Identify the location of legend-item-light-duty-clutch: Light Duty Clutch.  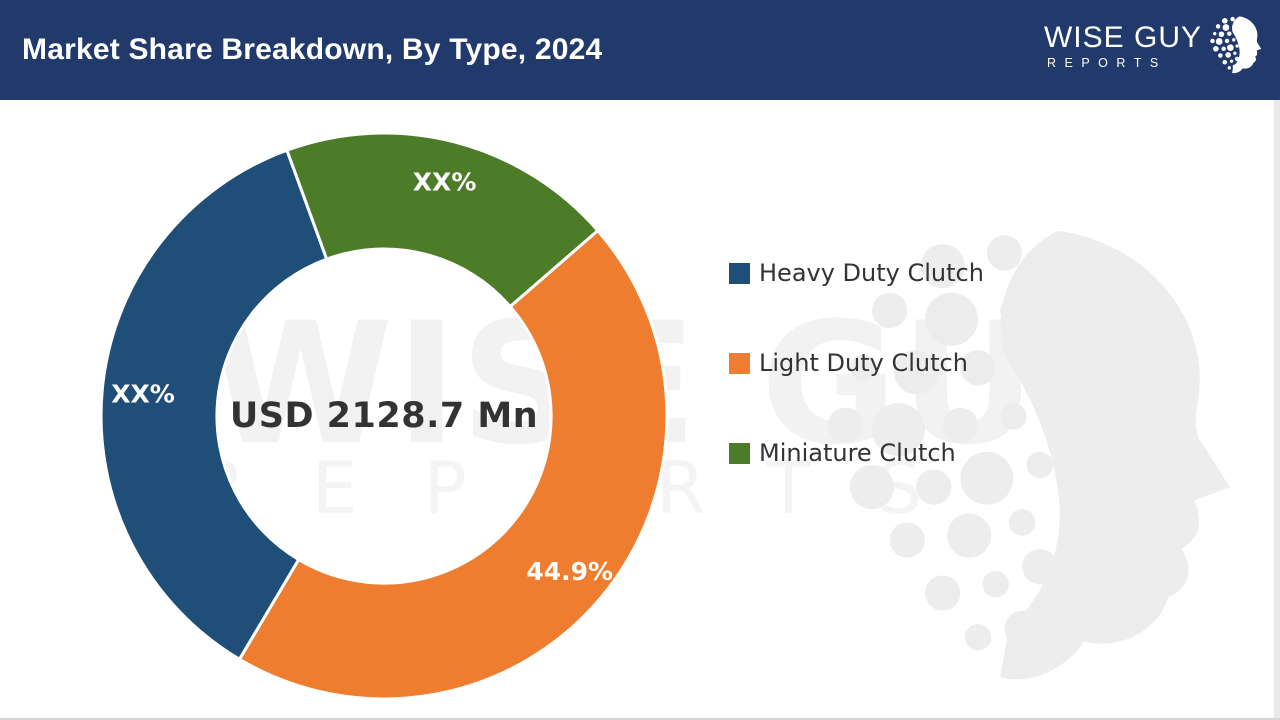
(848, 363).